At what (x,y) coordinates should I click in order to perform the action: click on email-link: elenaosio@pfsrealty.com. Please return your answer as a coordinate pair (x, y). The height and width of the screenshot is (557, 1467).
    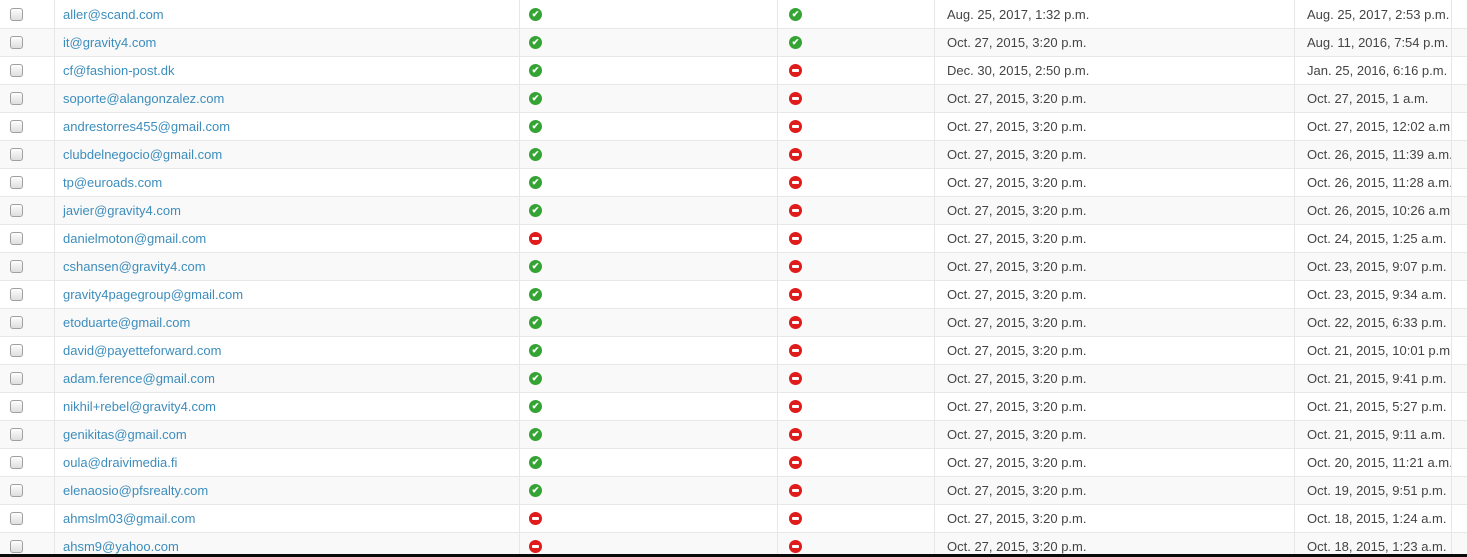
    Looking at the image, I should click on (136, 490).